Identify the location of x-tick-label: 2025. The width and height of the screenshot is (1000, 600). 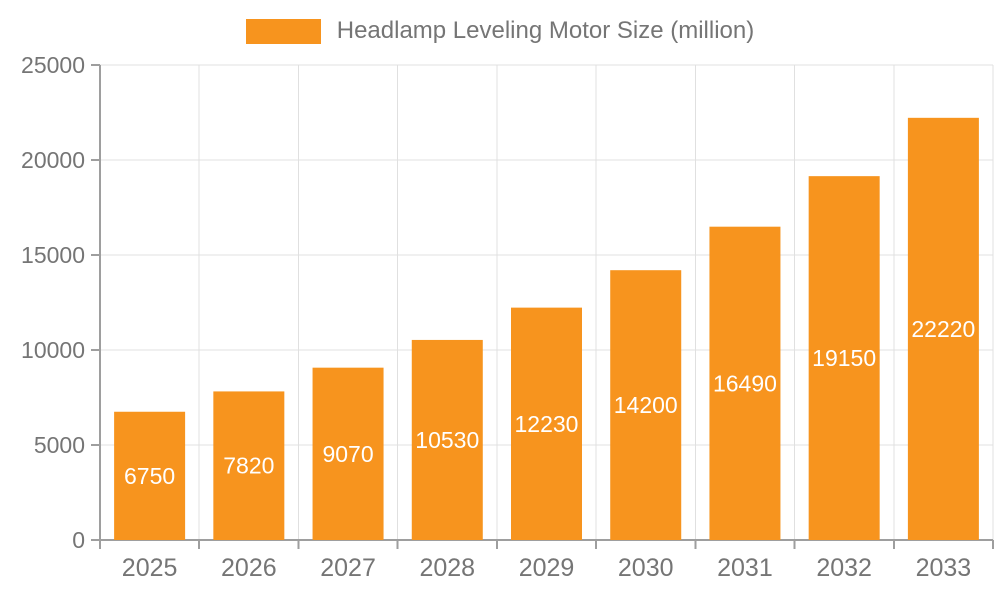
(150, 568).